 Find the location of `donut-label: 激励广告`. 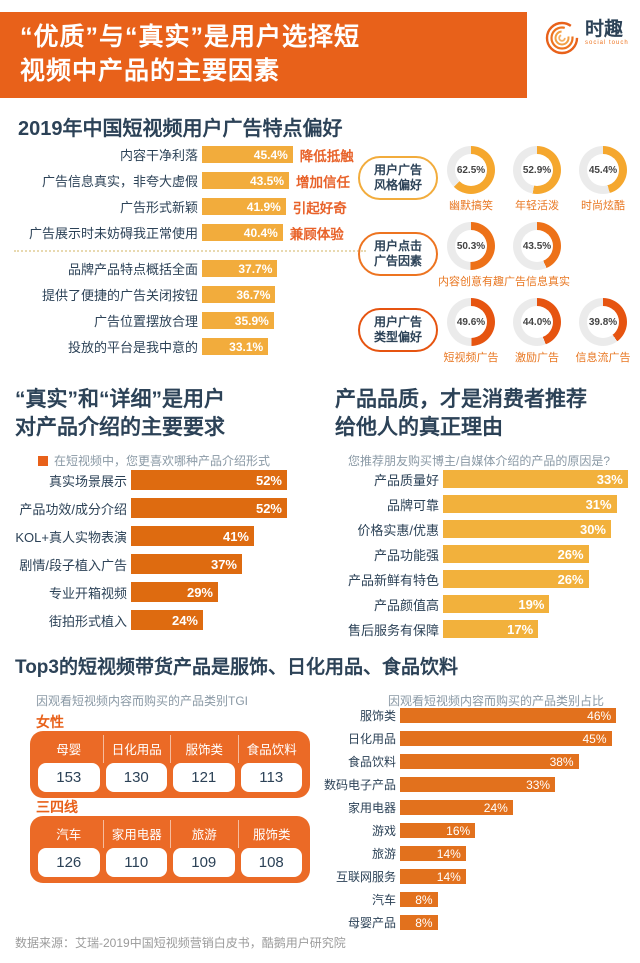

donut-label: 激励广告 is located at coordinates (537, 358).